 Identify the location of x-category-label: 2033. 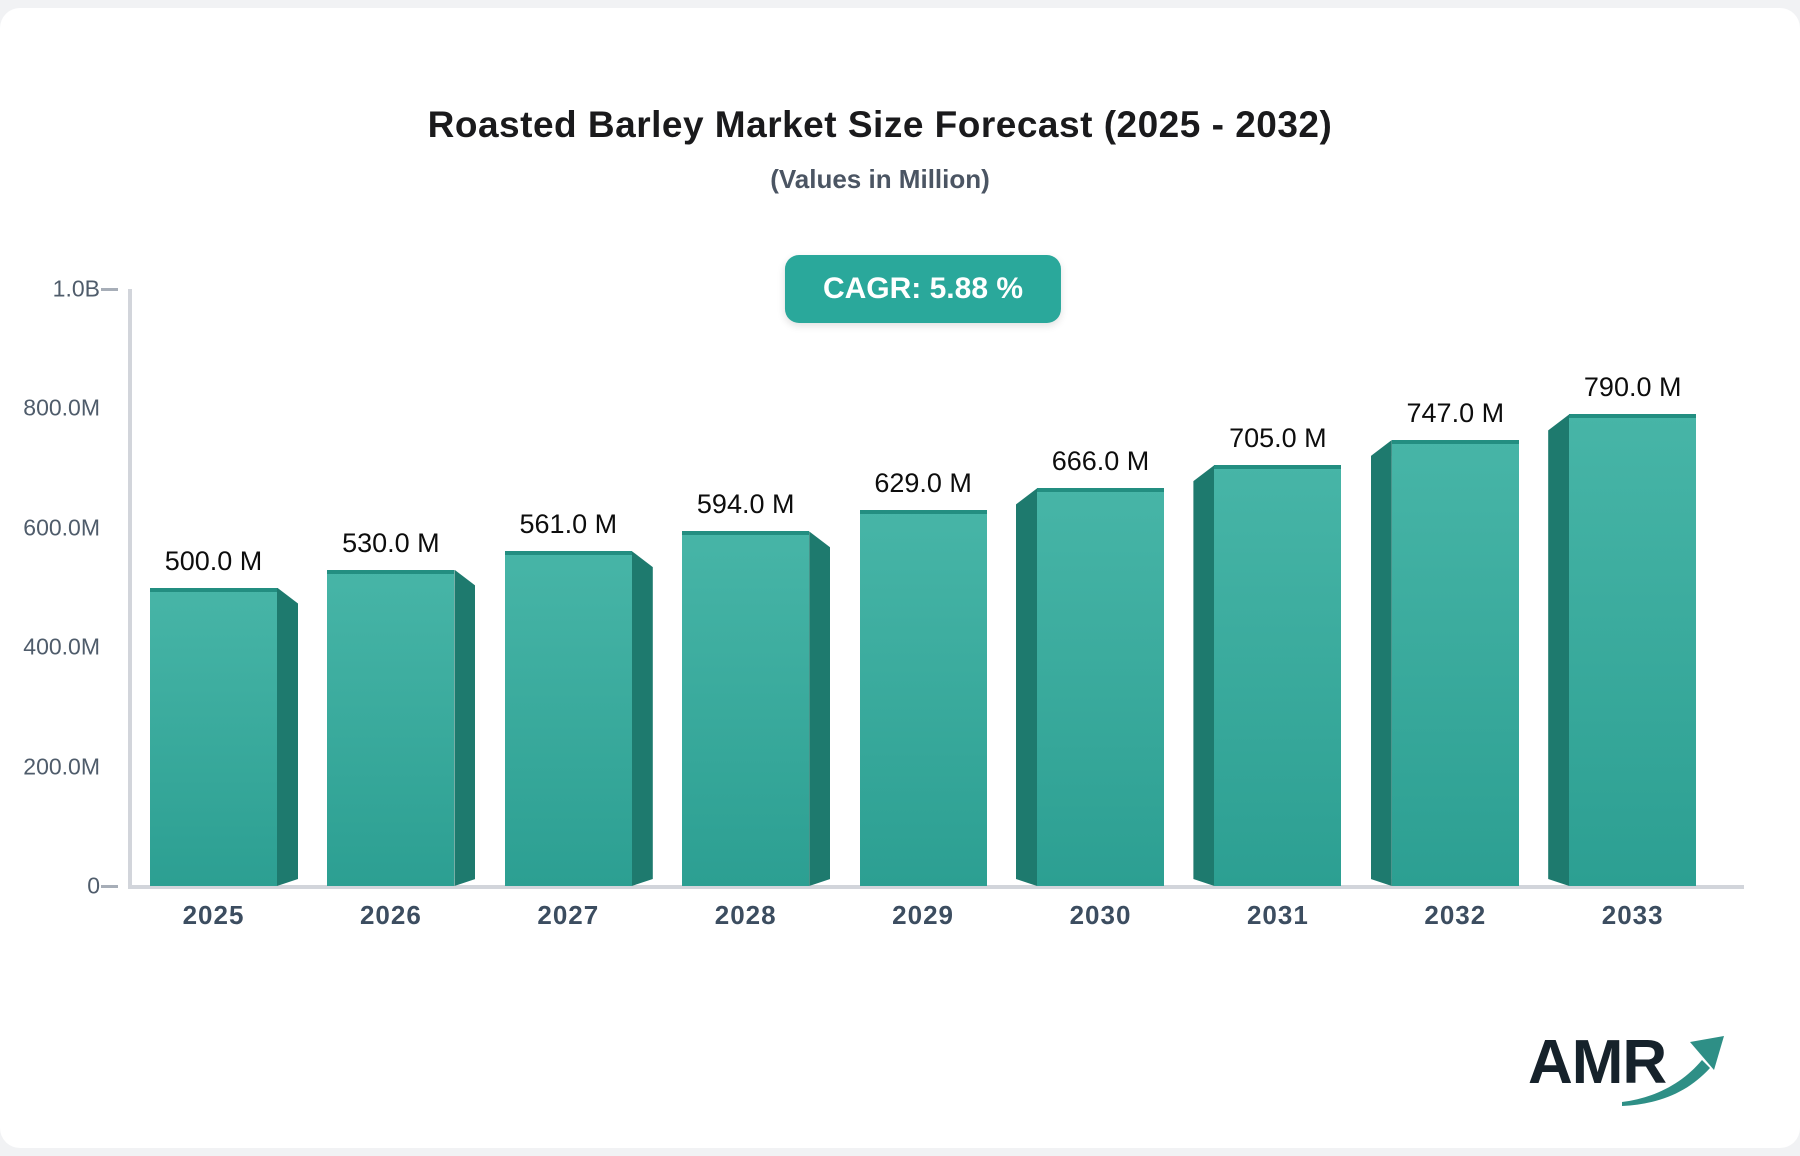
(1632, 915).